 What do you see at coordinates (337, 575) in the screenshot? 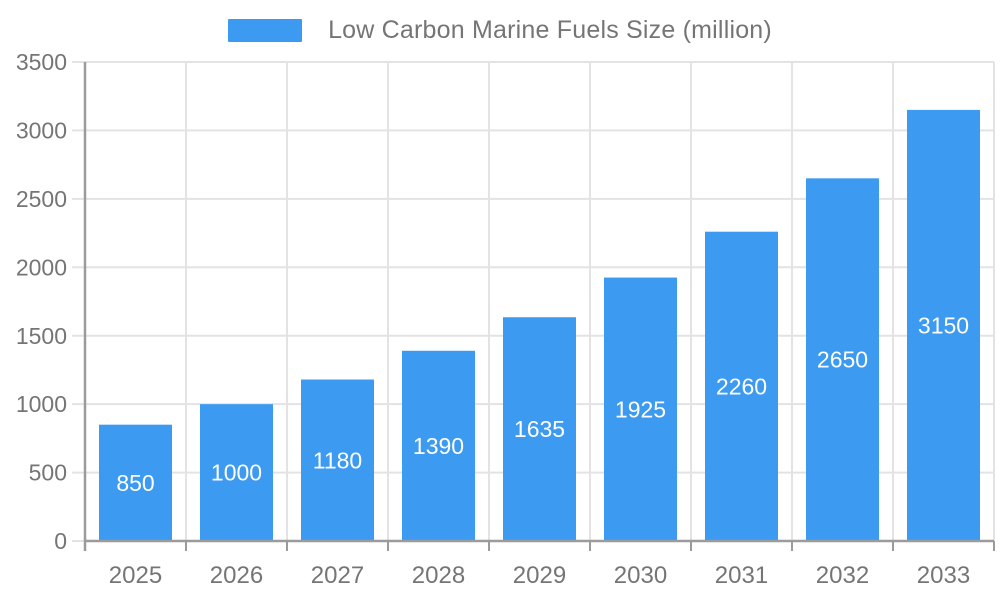
I see `x-axis-label: 2027` at bounding box center [337, 575].